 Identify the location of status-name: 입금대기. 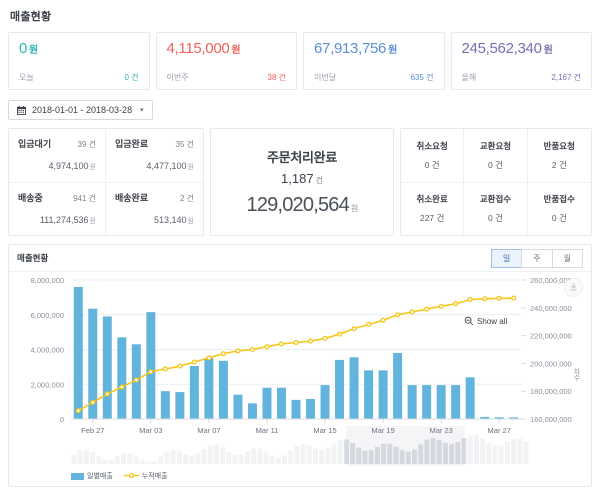
(35, 144).